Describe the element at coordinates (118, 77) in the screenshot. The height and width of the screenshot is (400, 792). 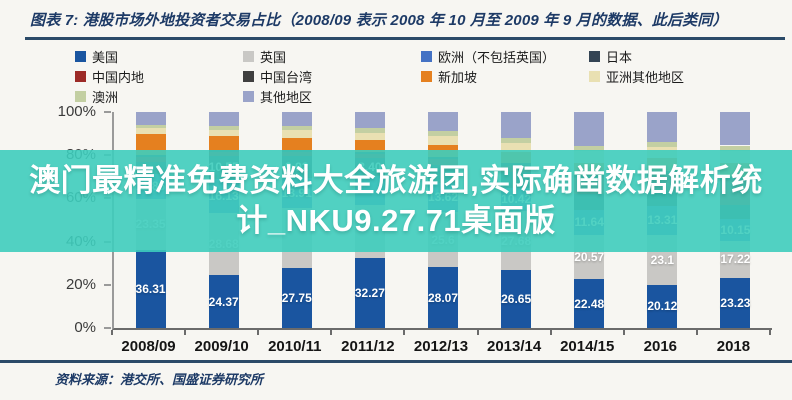
I see `legend-item-label: 中国内地` at that location.